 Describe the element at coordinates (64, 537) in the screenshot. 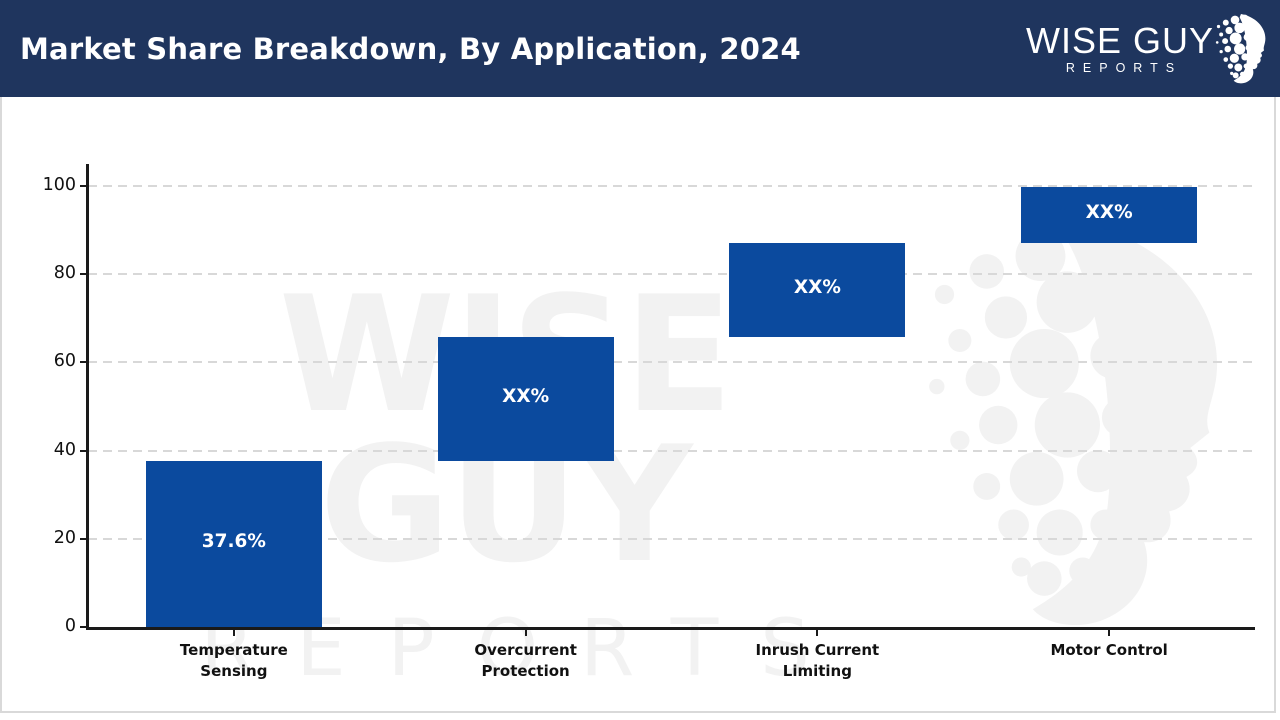

I see `y-tick-label: 20` at that location.